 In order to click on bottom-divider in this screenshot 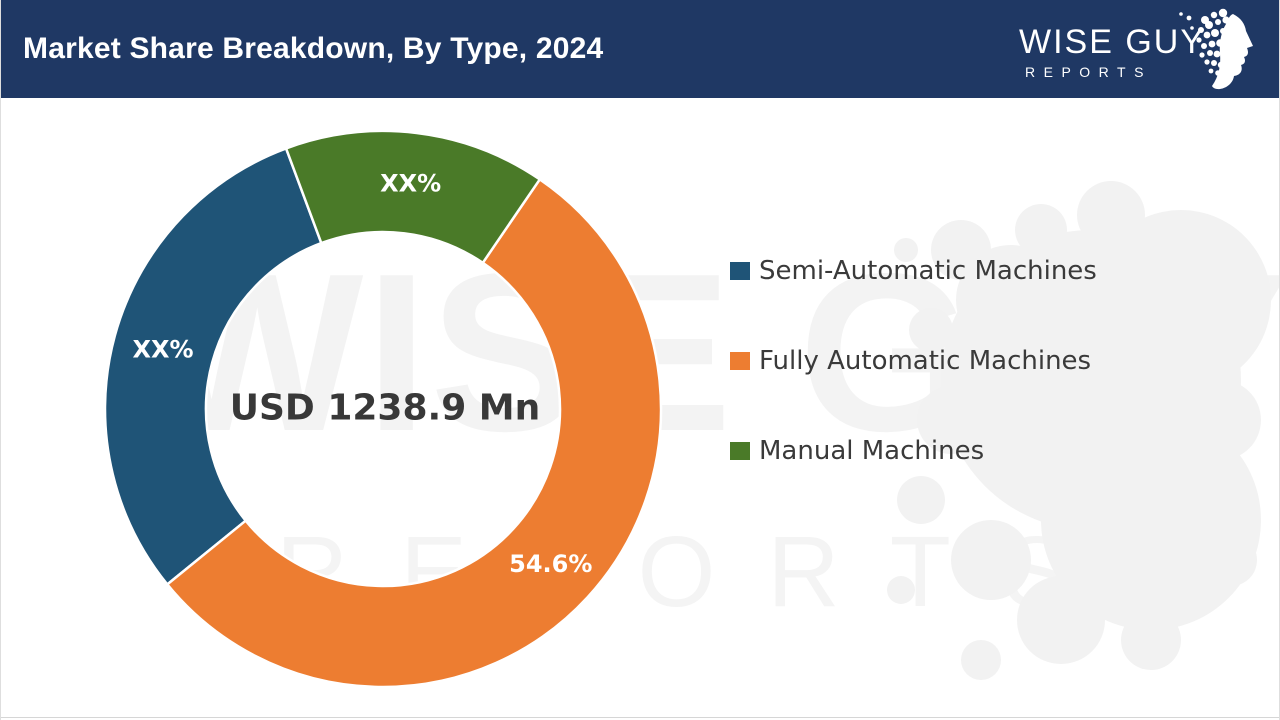, I will do `click(640, 717)`.